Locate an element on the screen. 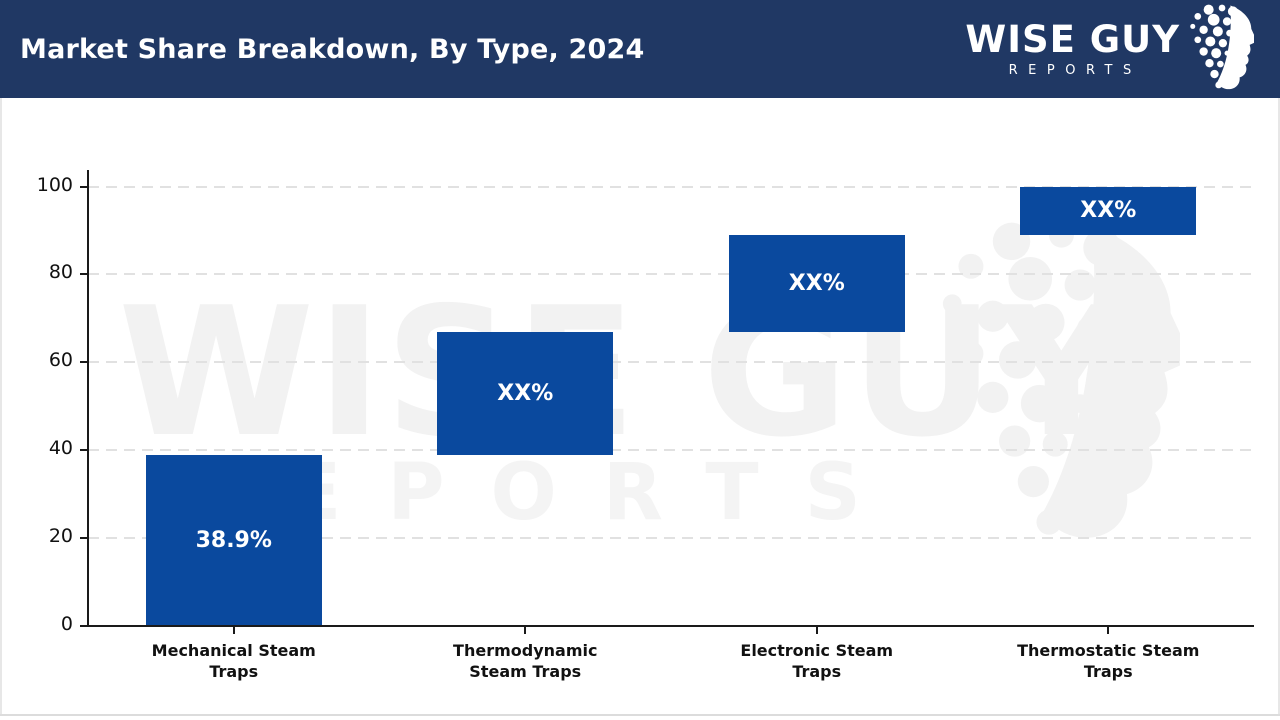  wise-guy-logo: WISE GUY REPORTS is located at coordinates (1109, 49).